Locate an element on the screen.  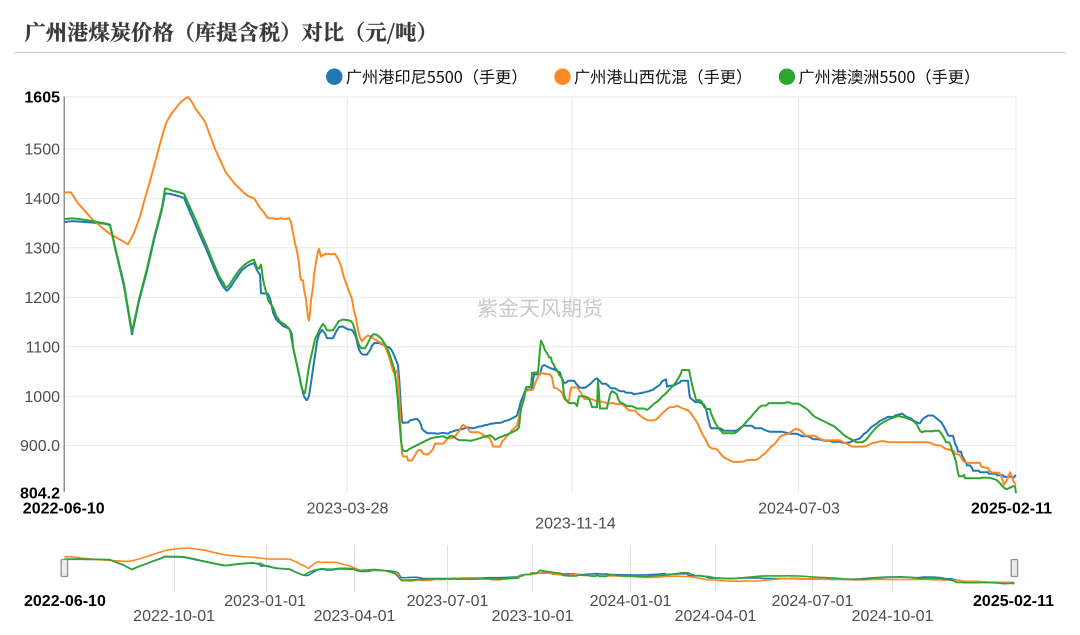
svg-text: 1000 is located at coordinates (42, 397).